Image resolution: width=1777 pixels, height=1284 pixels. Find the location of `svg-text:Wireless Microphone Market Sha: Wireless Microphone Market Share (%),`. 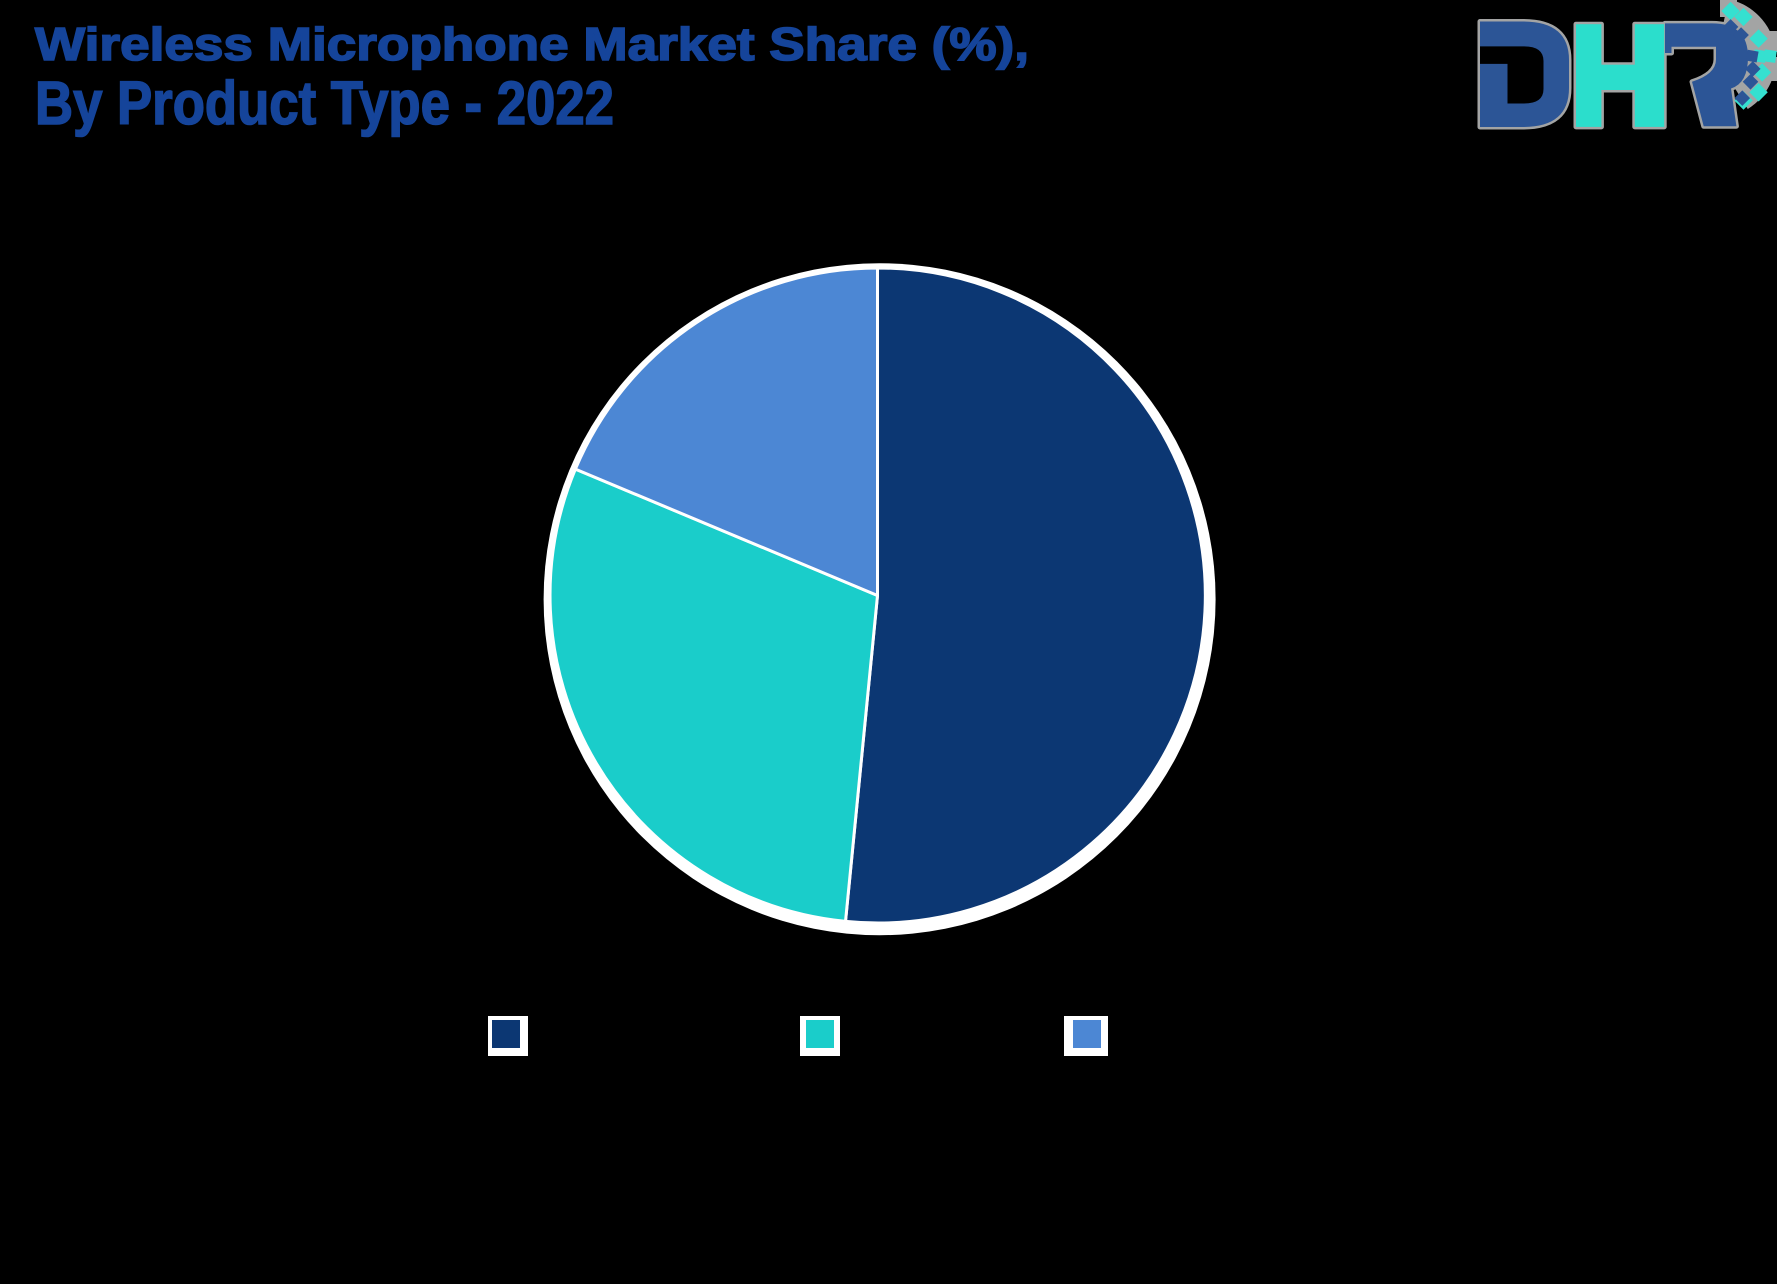

svg-text:Wireless Microphone Market Sha: Wireless Microphone Market Share (%), is located at coordinates (532, 44).